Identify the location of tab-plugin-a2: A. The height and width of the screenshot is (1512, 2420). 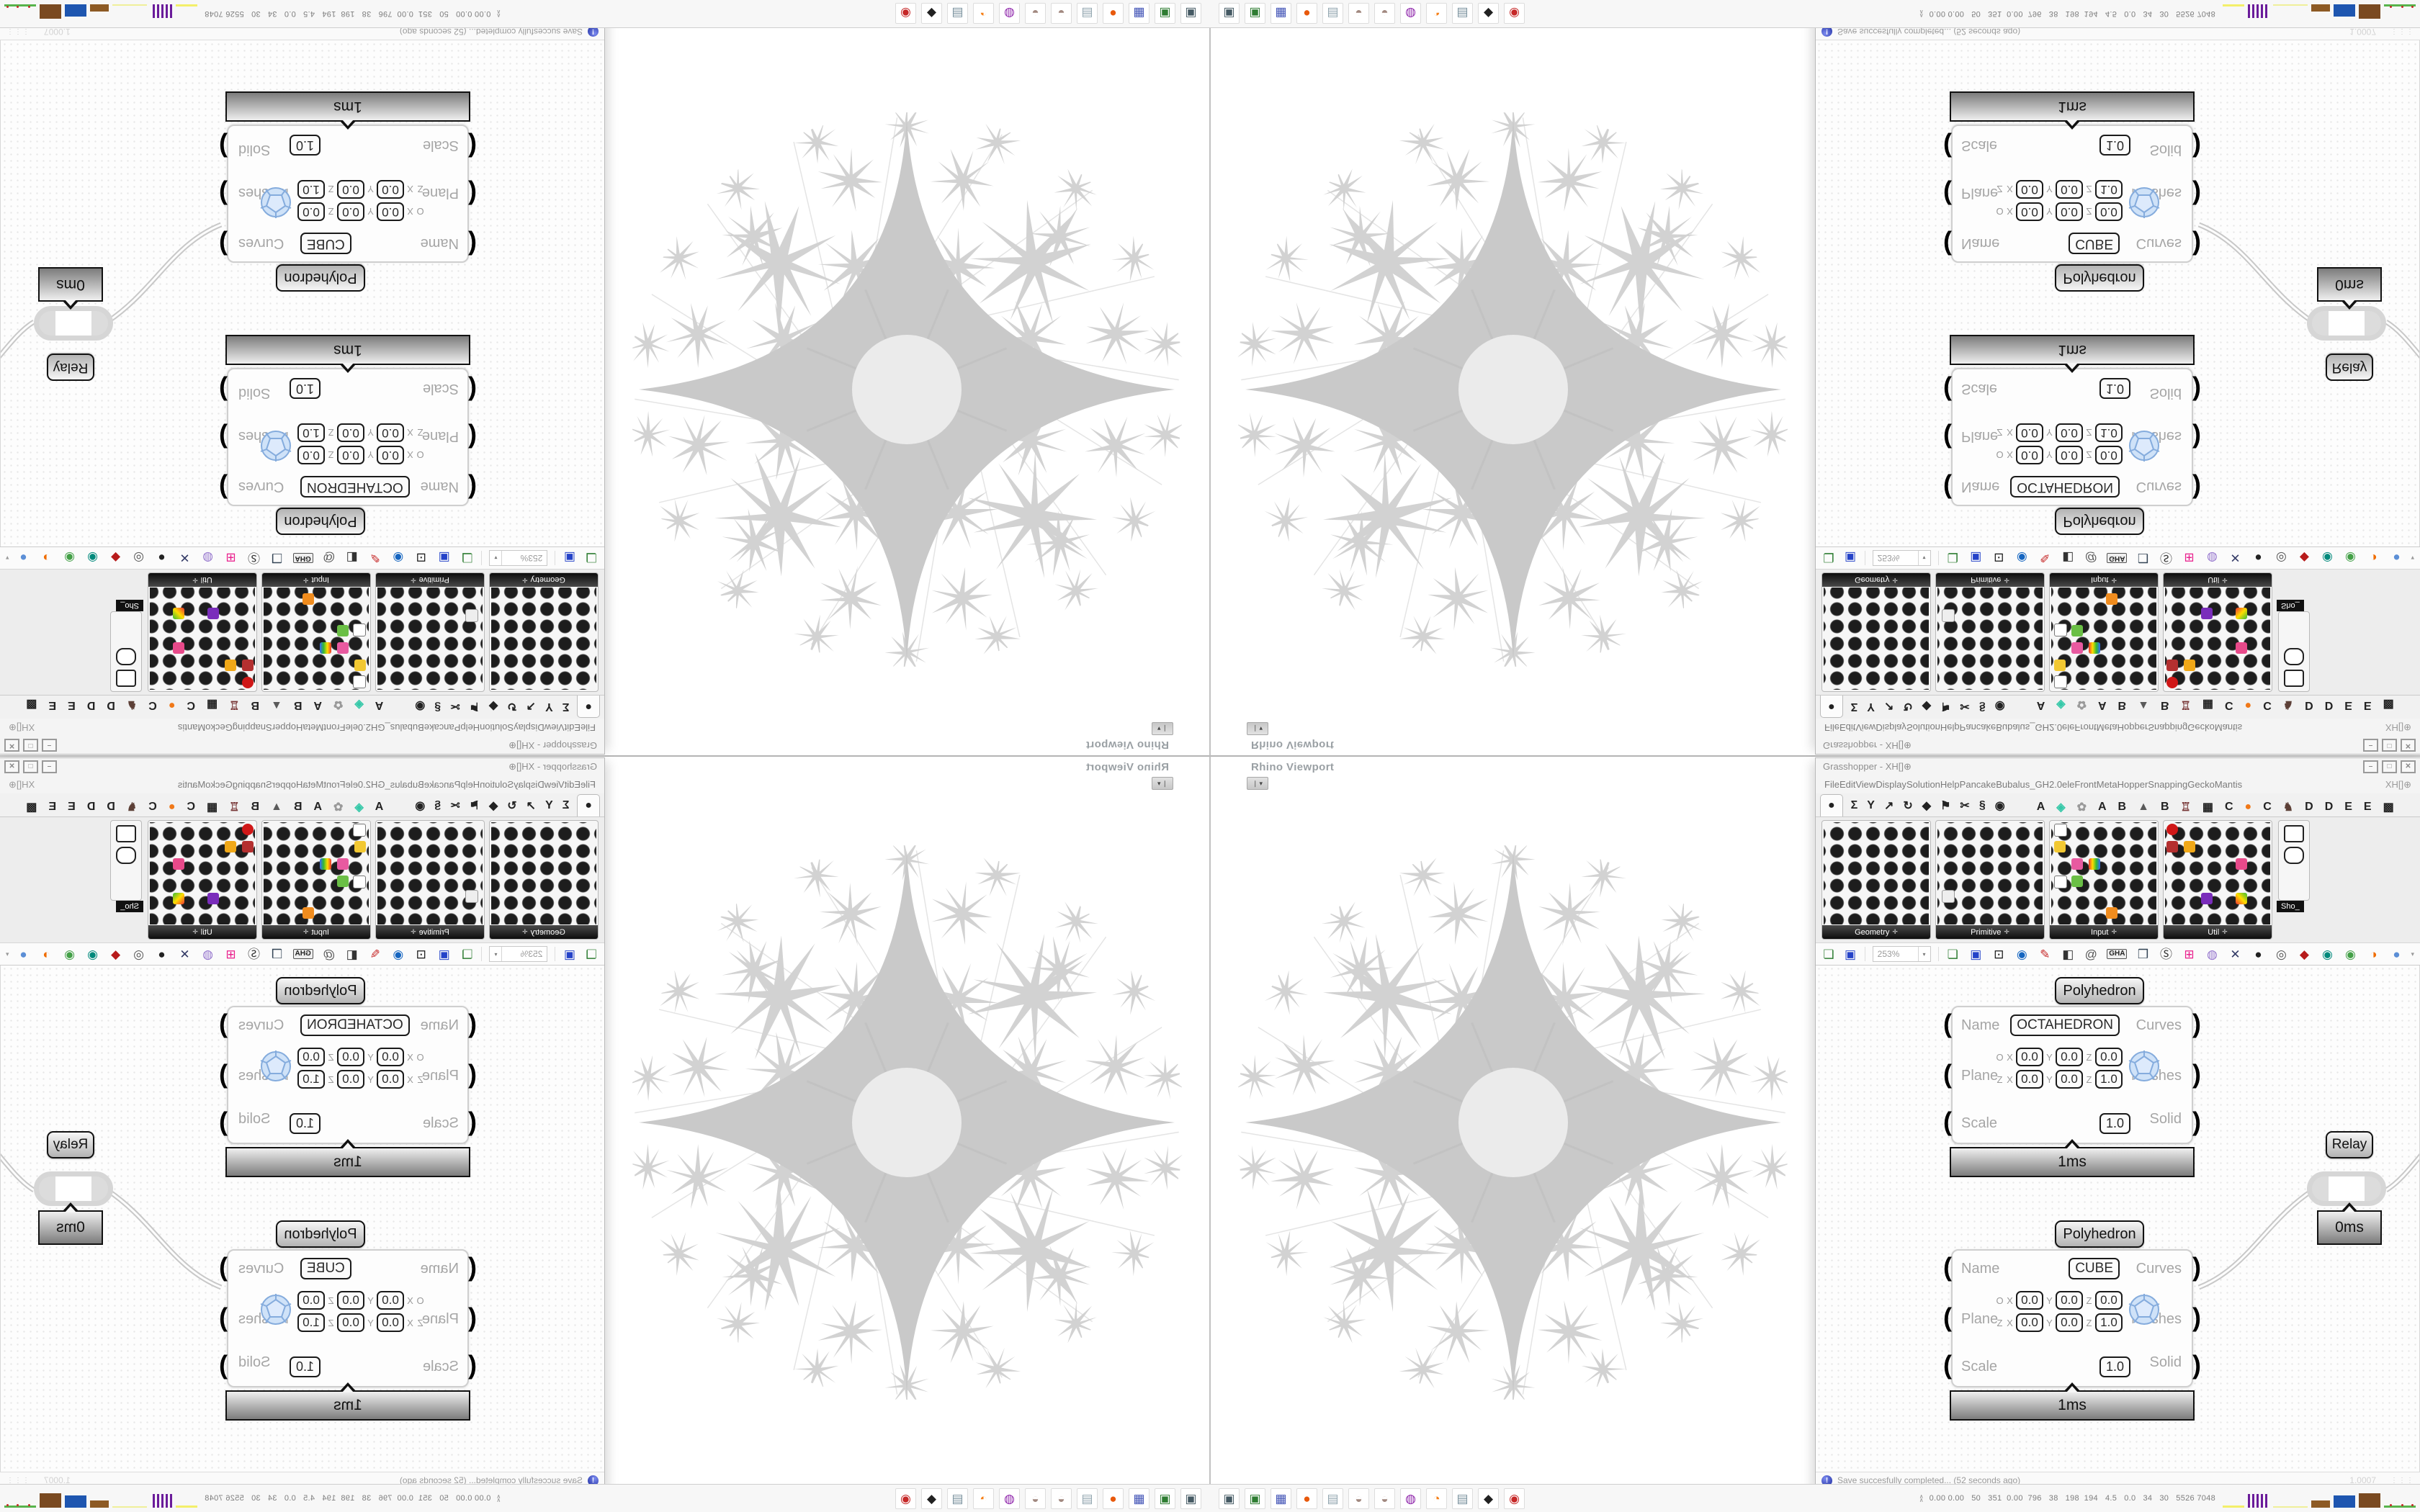
(318, 807).